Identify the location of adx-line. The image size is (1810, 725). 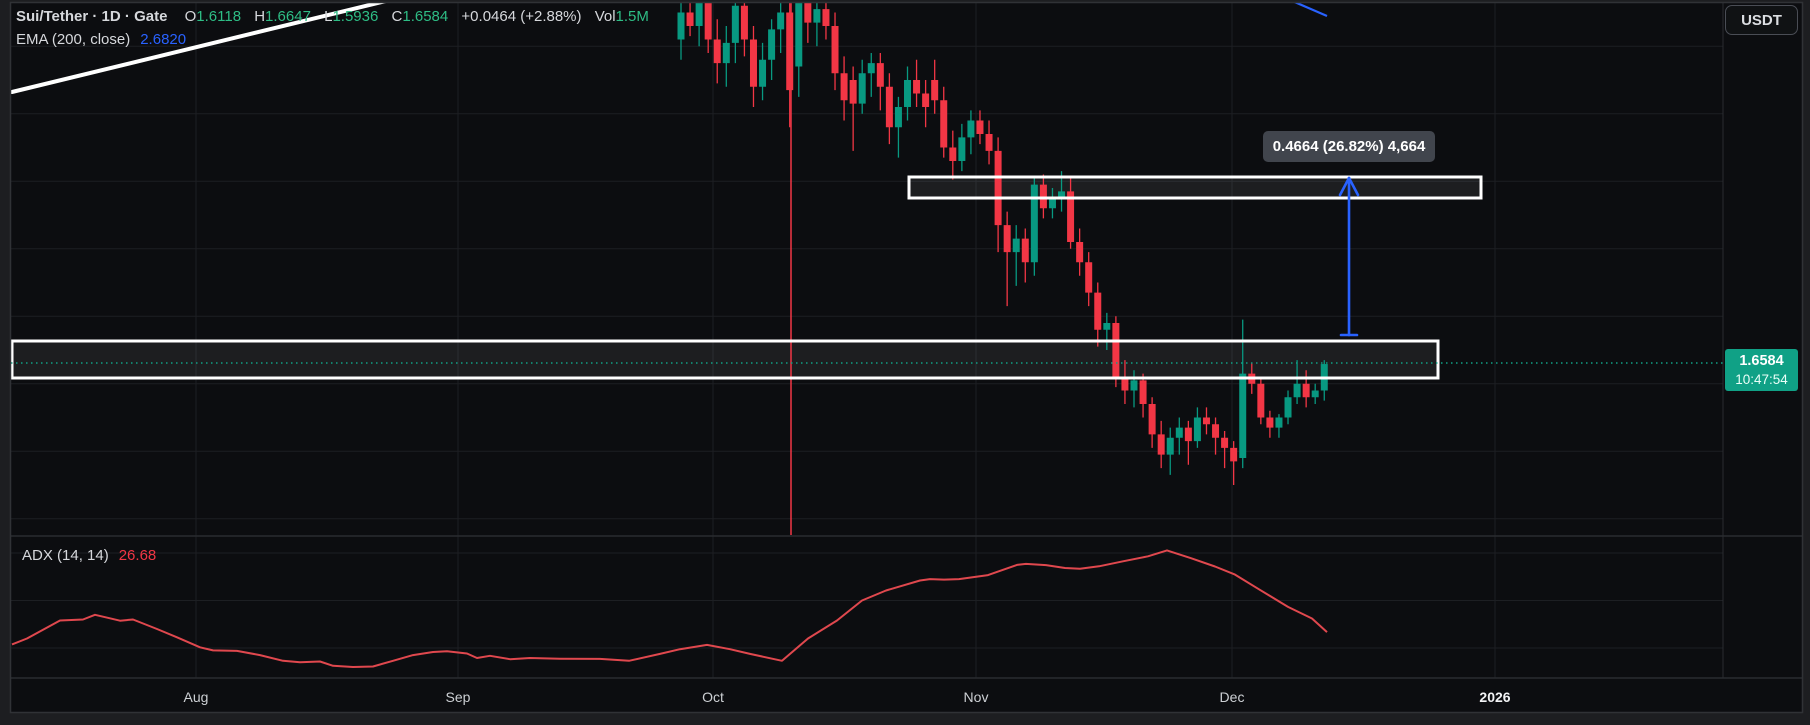
(669, 608).